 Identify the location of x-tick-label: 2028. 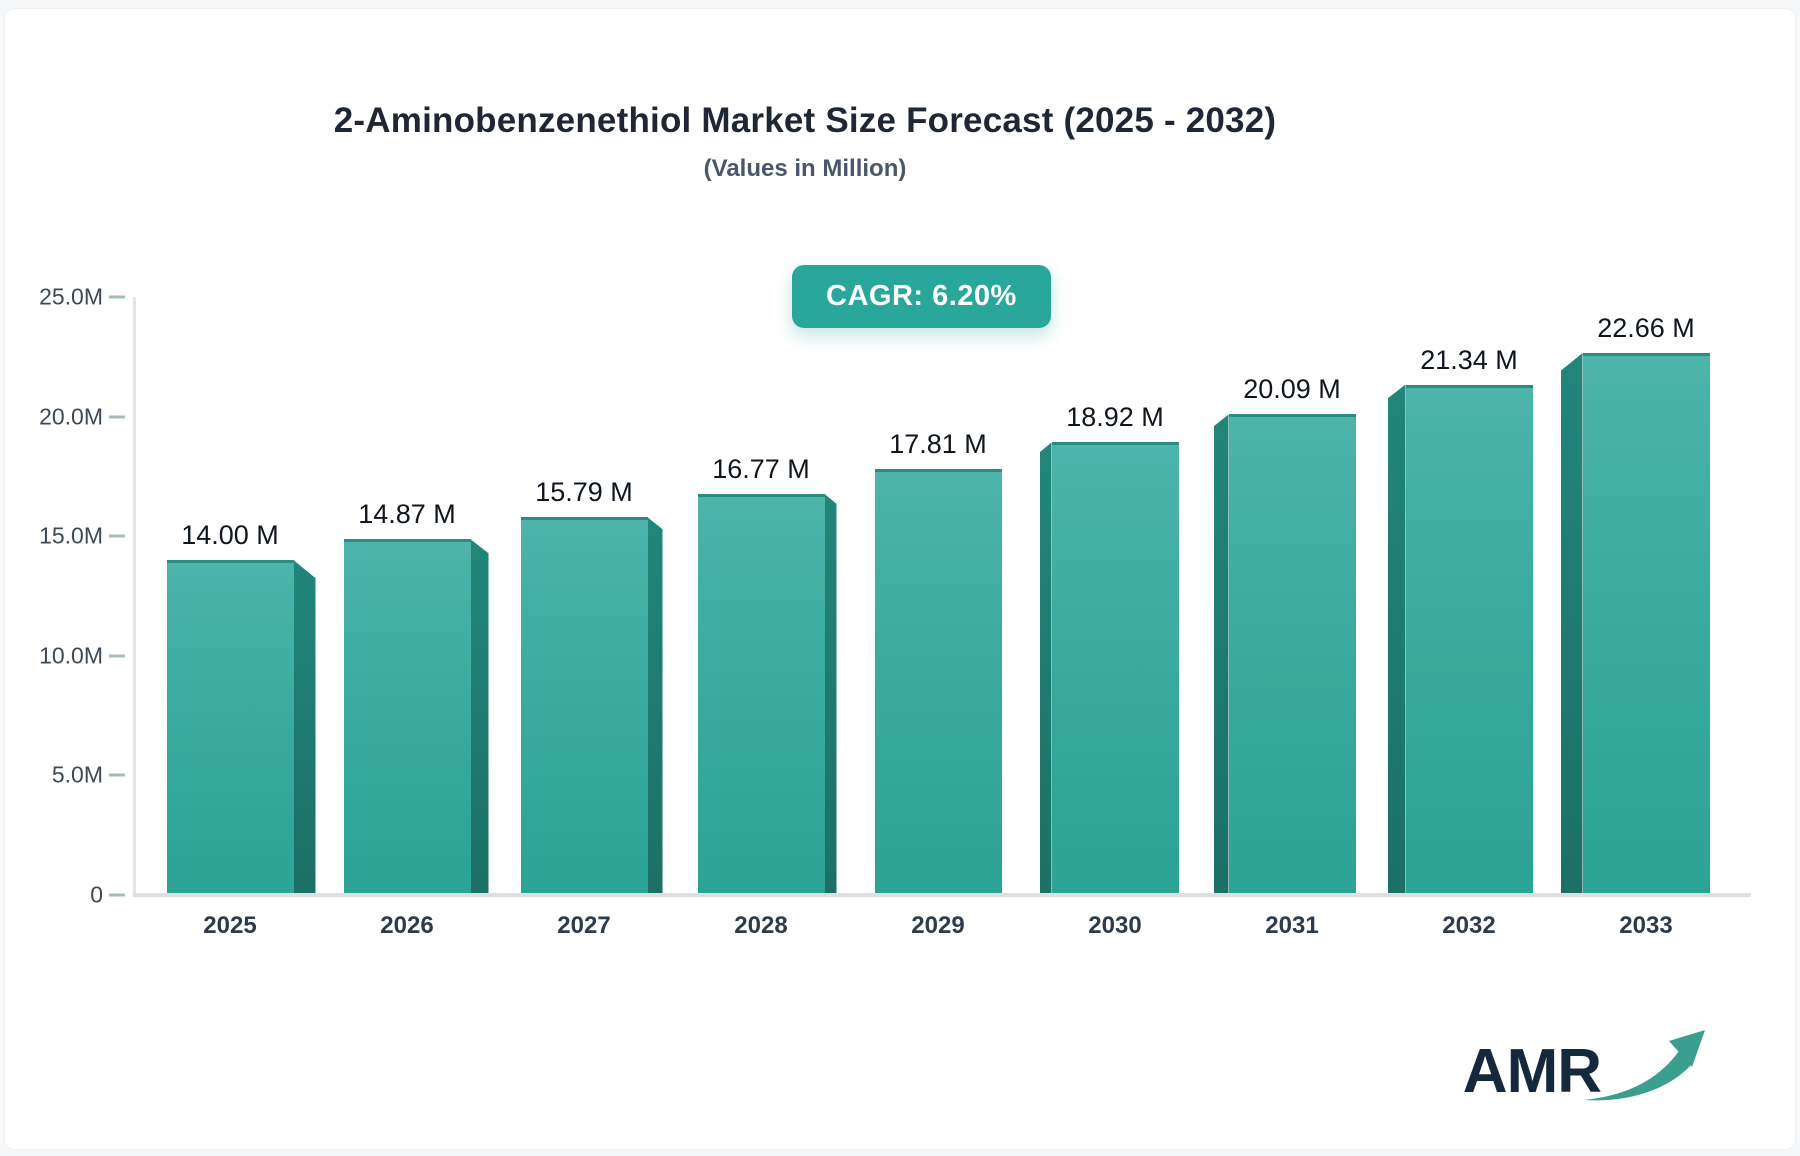
(761, 925).